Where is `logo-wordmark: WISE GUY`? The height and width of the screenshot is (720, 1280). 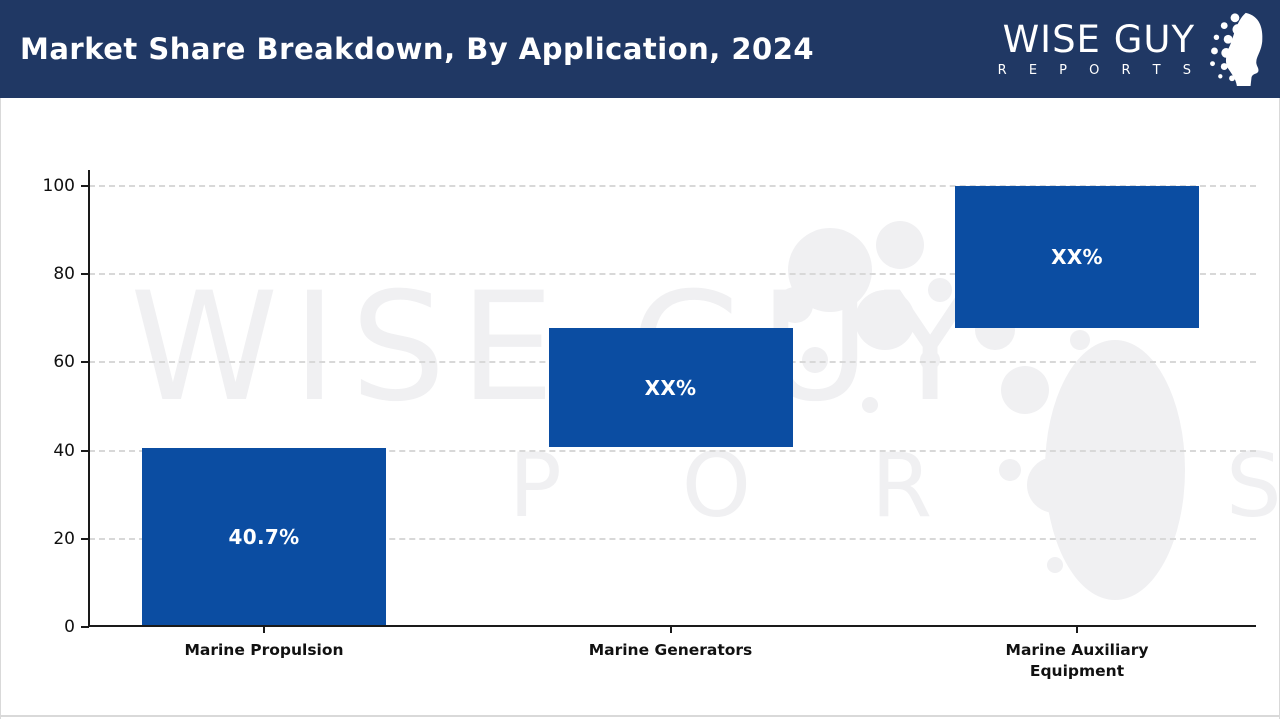 logo-wordmark: WISE GUY is located at coordinates (1099, 39).